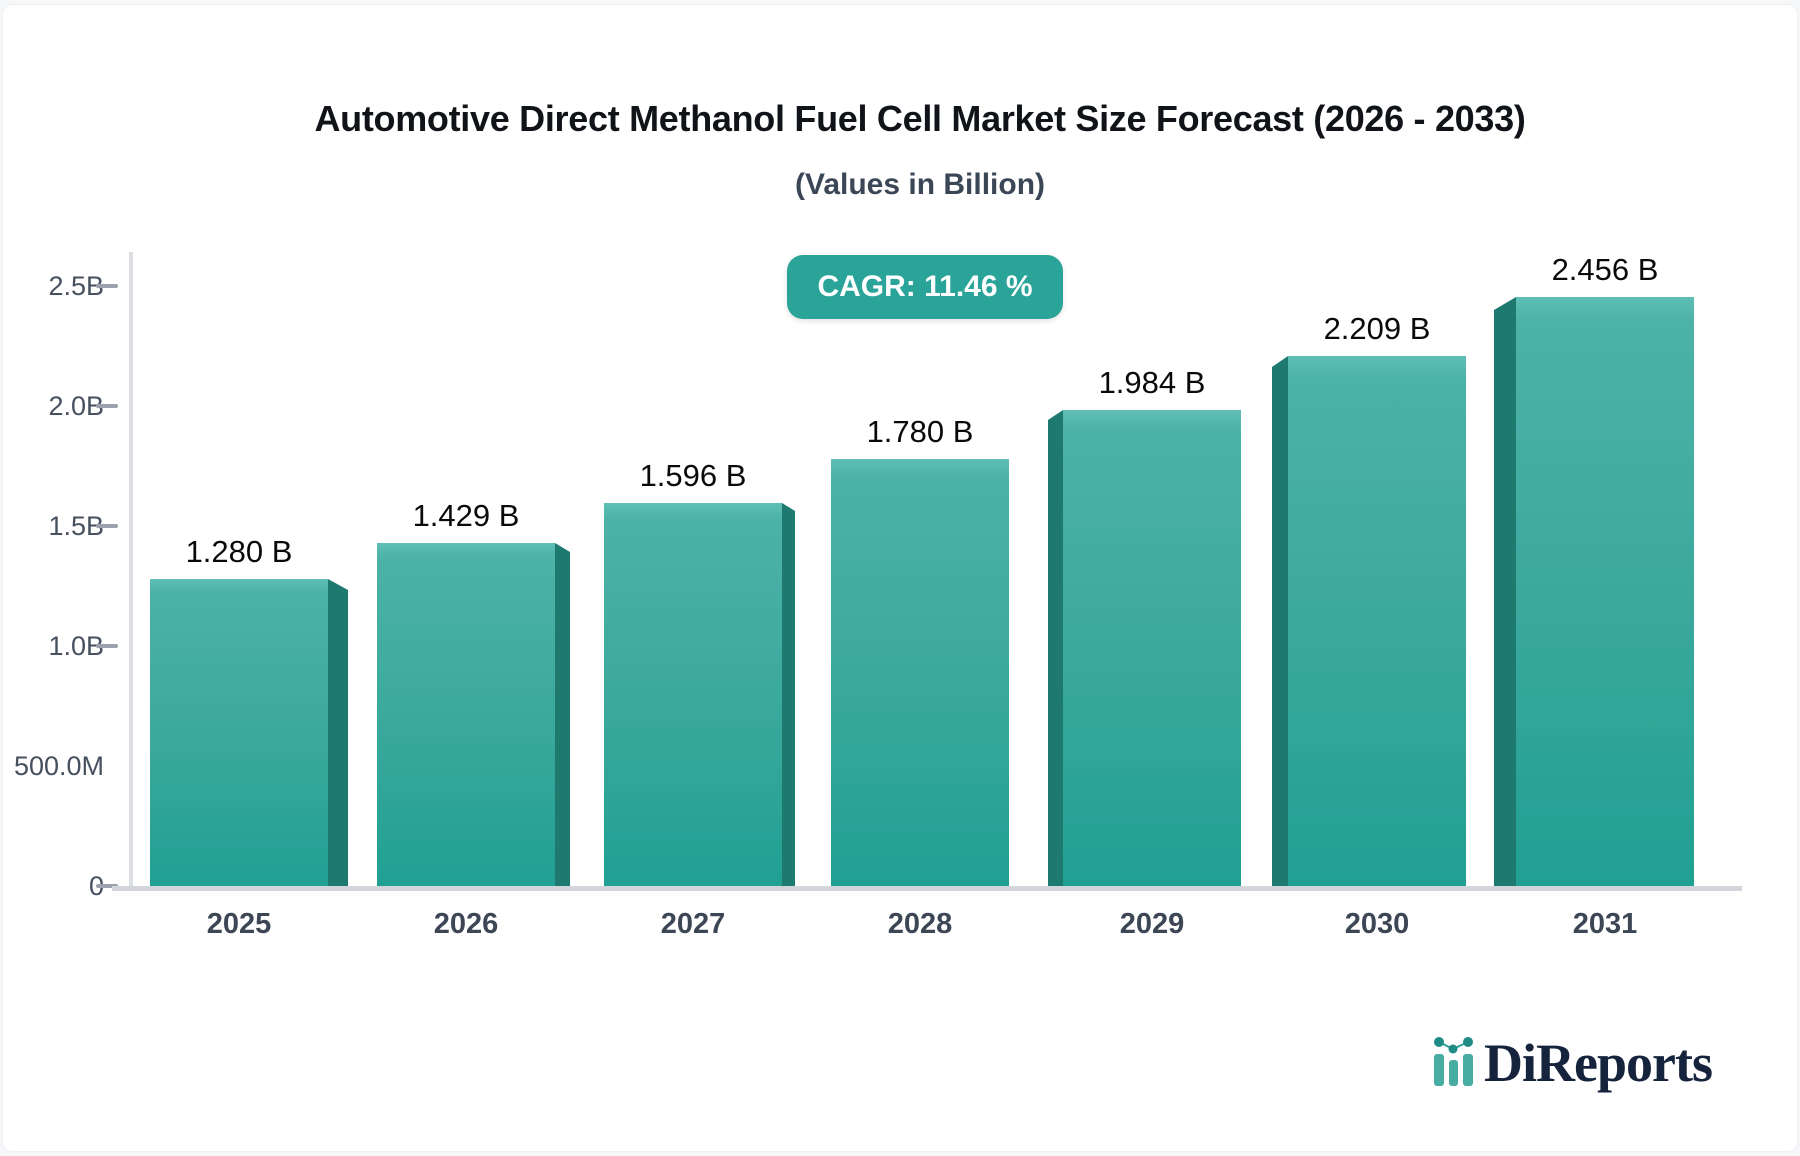  What do you see at coordinates (1377, 328) in the screenshot?
I see `bar-value-label: 2.209 B` at bounding box center [1377, 328].